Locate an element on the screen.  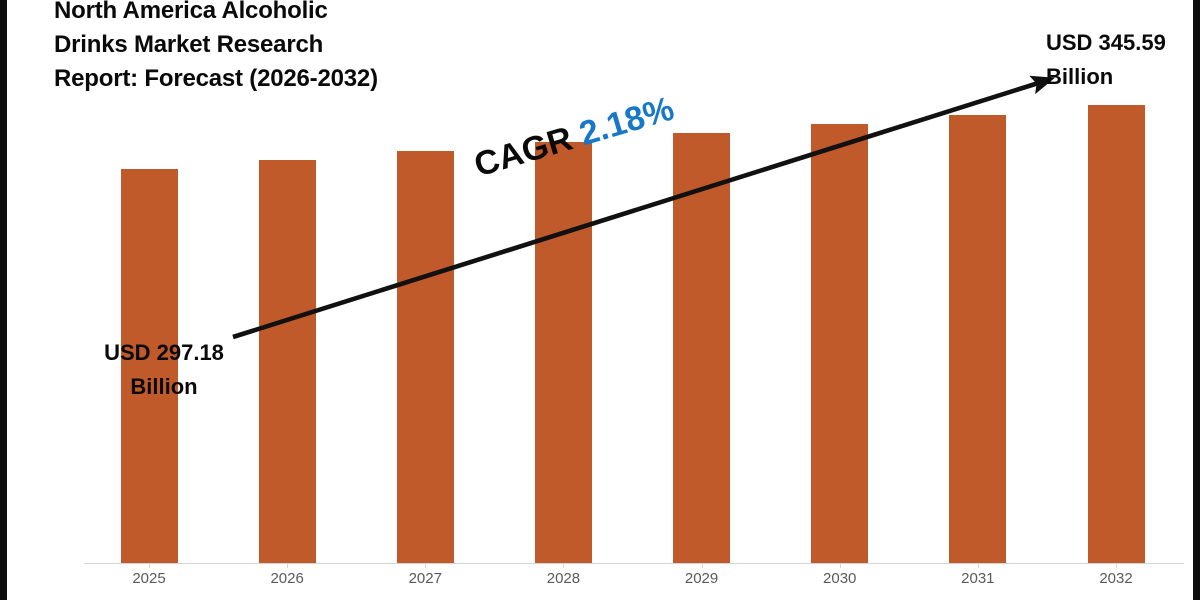
bar-2026 is located at coordinates (287, 361).